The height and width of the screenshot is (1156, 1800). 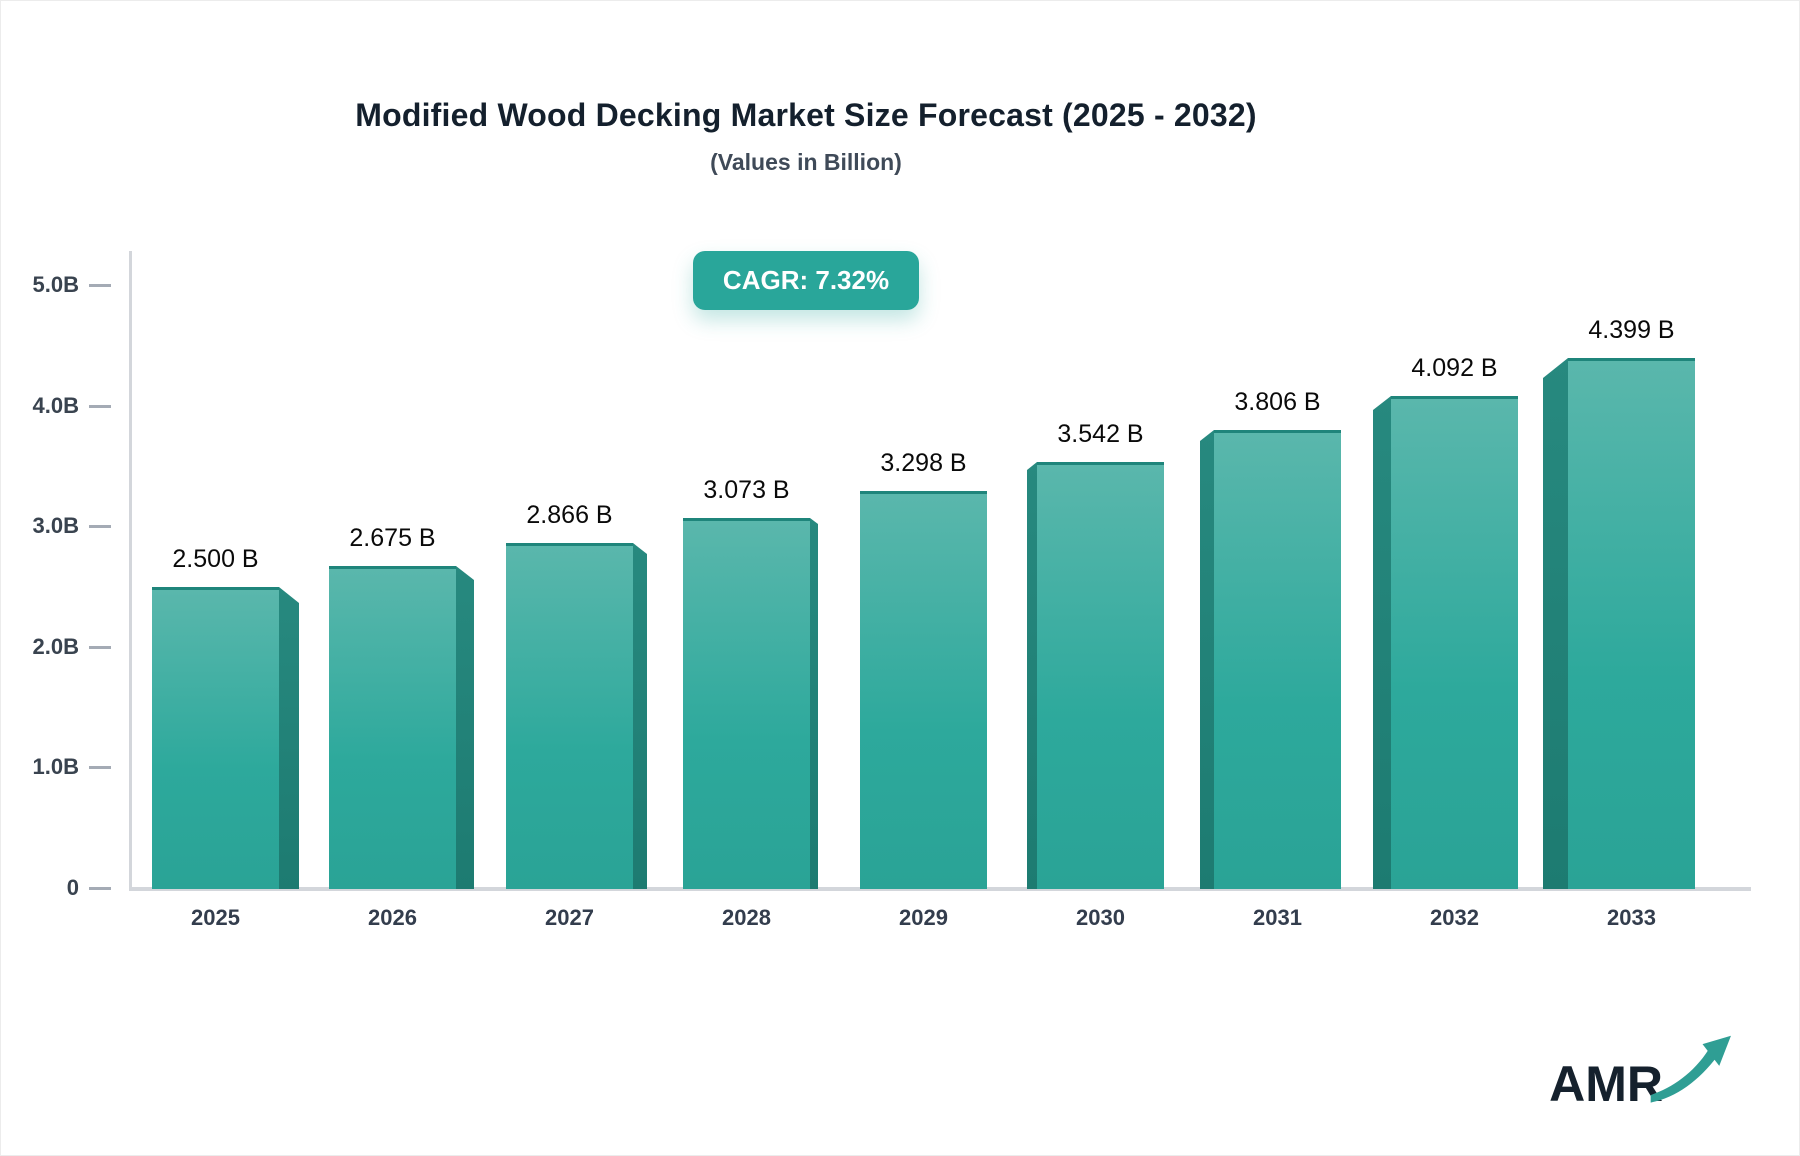 I want to click on bar-group-2025, so click(x=225, y=738).